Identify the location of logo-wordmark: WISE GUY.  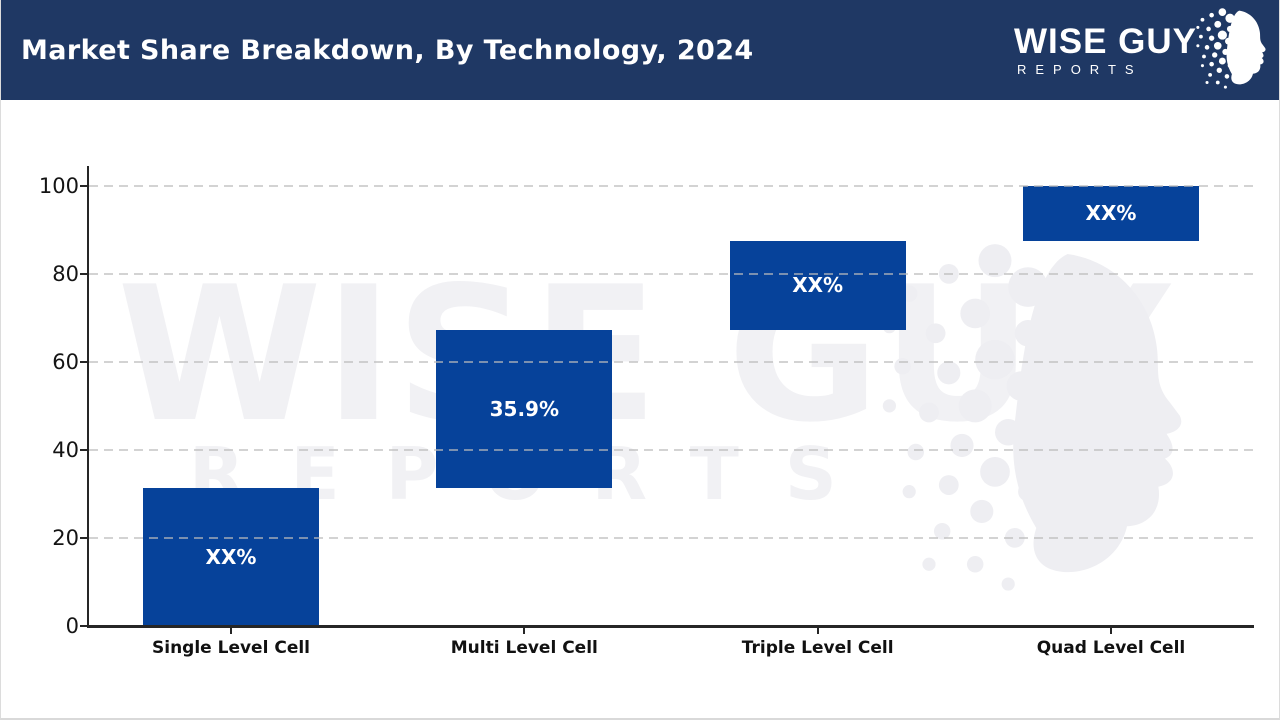
(1105, 41).